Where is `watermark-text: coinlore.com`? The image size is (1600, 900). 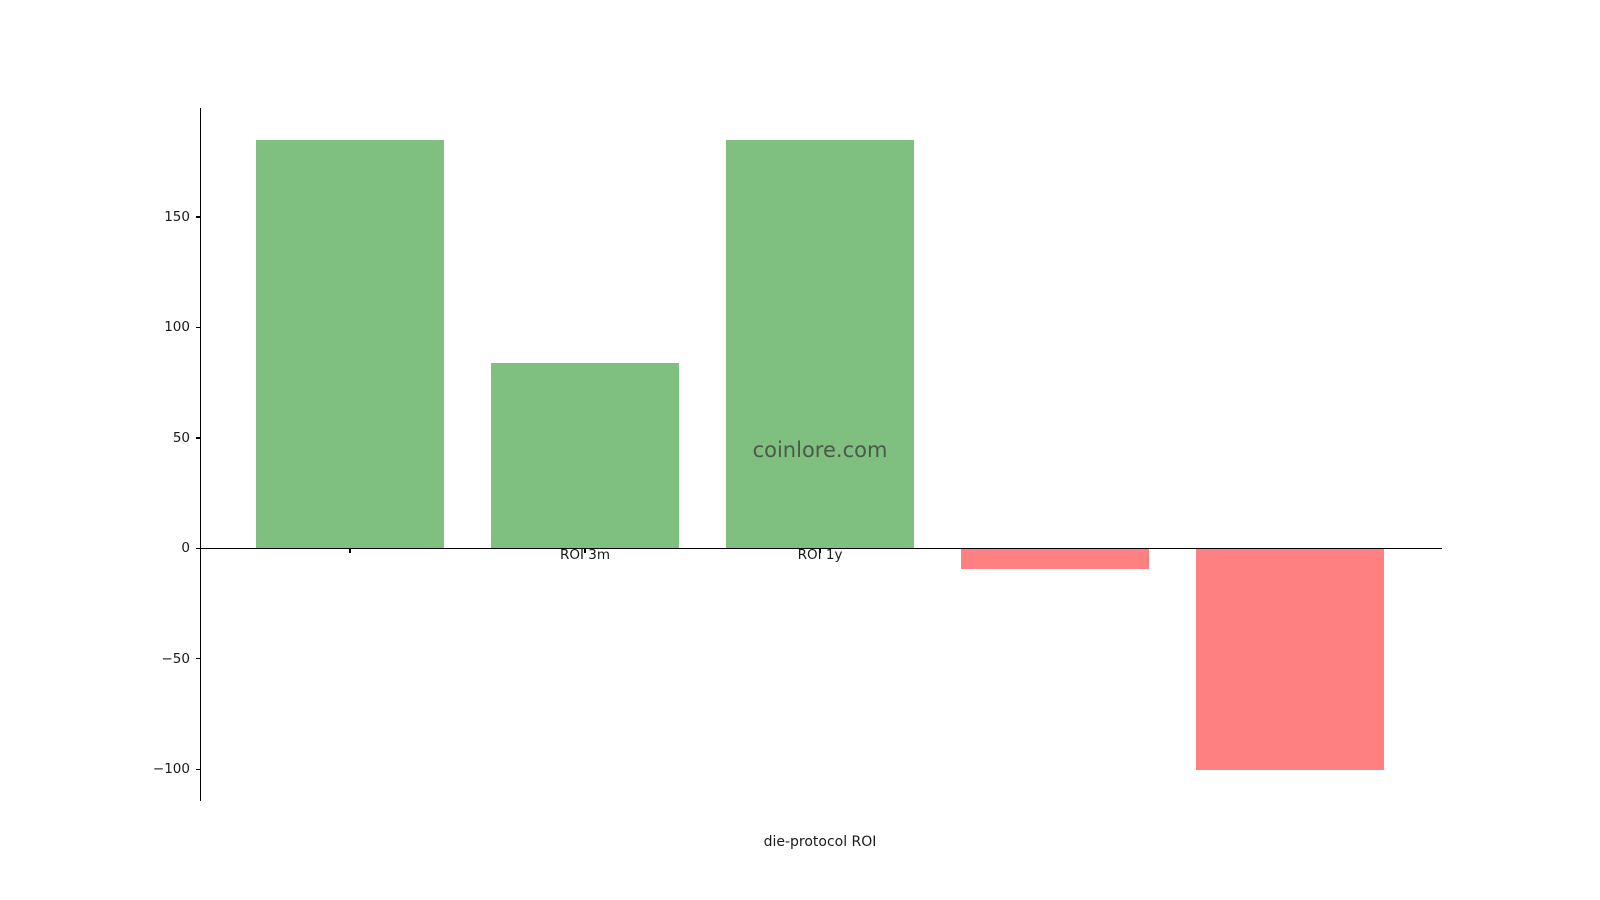
watermark-text: coinlore.com is located at coordinates (820, 450).